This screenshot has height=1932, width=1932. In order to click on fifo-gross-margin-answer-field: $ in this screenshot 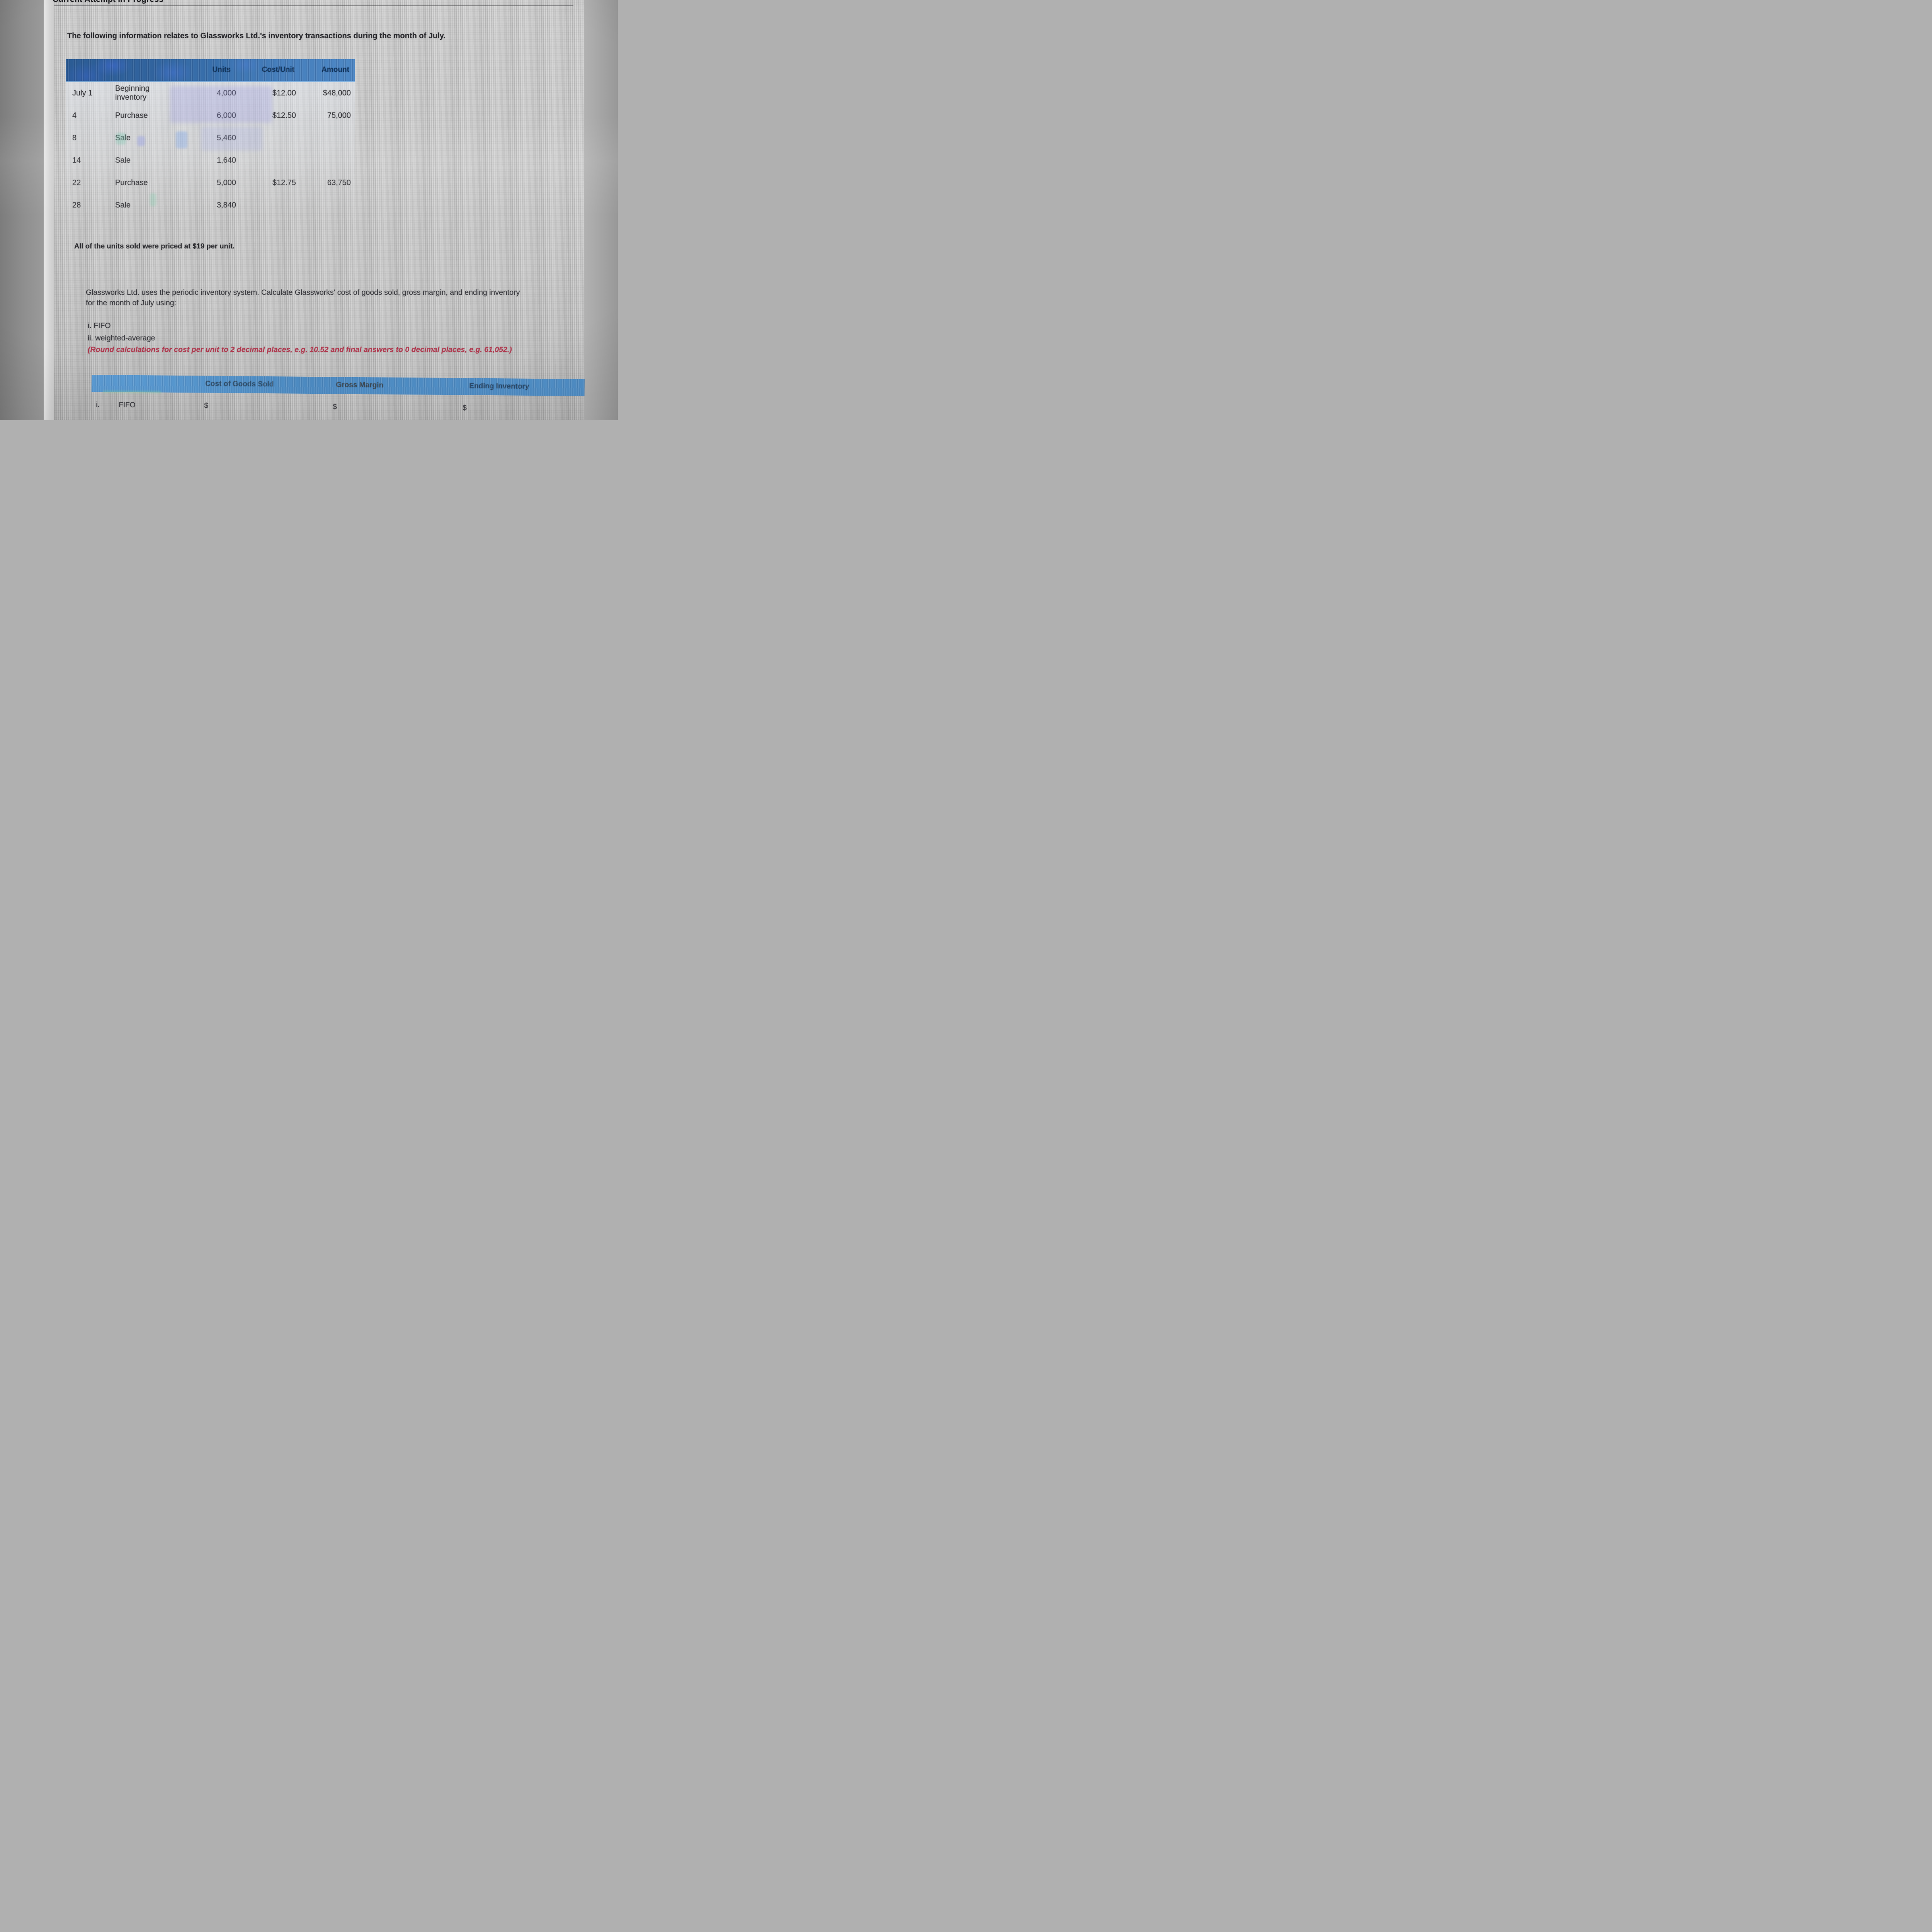, I will do `click(374, 407)`.